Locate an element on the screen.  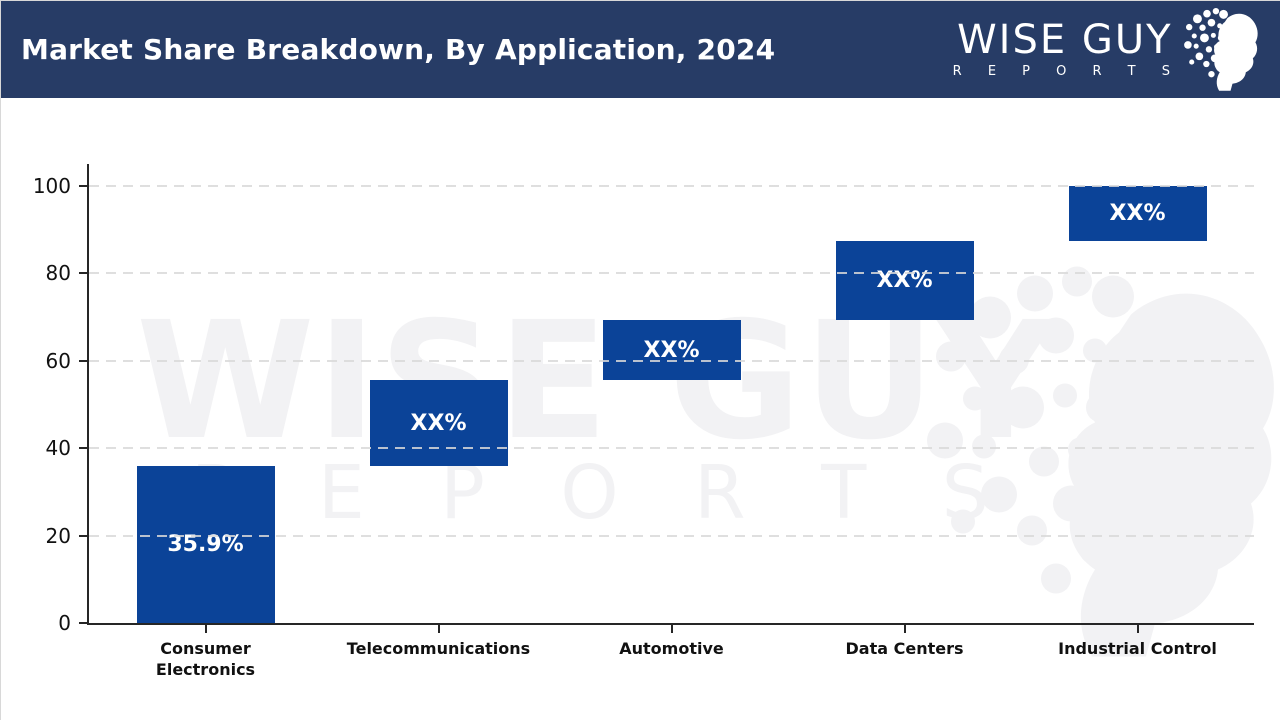
watermark-tagline: R E P O R T S is located at coordinates (603, 493).